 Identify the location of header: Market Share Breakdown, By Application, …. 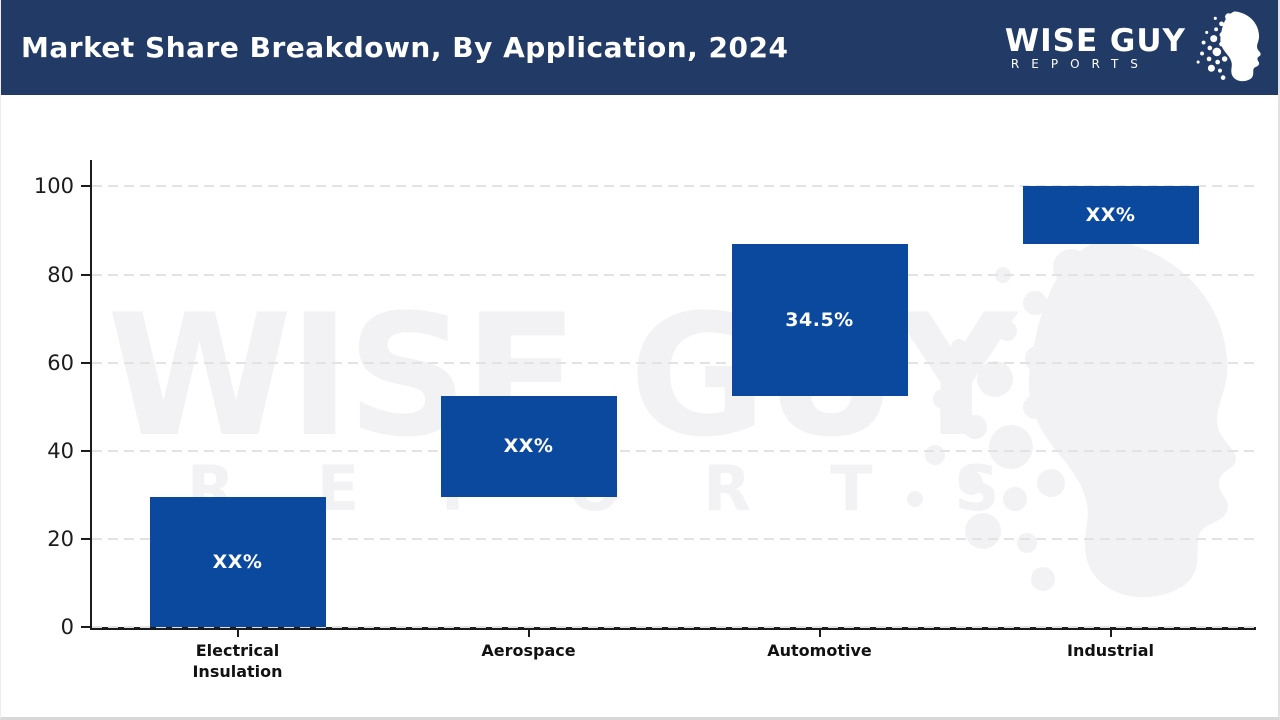
(639, 47).